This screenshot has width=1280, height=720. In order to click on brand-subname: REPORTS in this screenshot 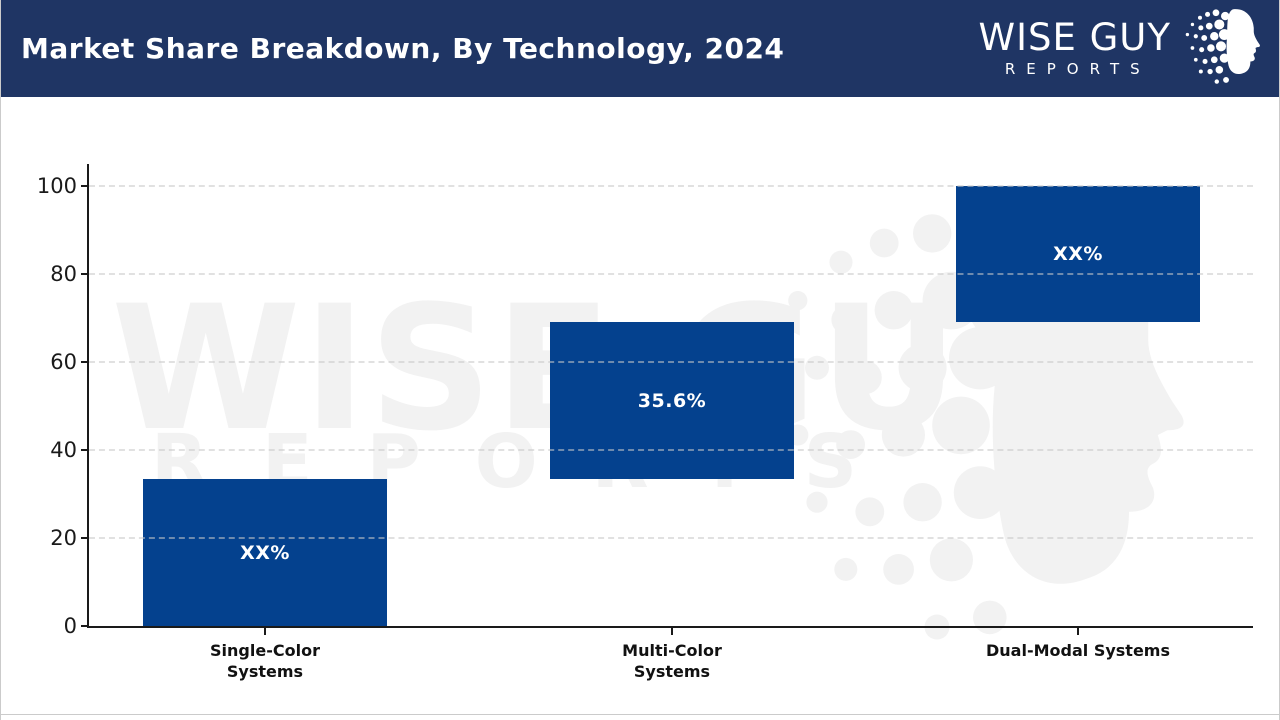, I will do `click(1077, 69)`.